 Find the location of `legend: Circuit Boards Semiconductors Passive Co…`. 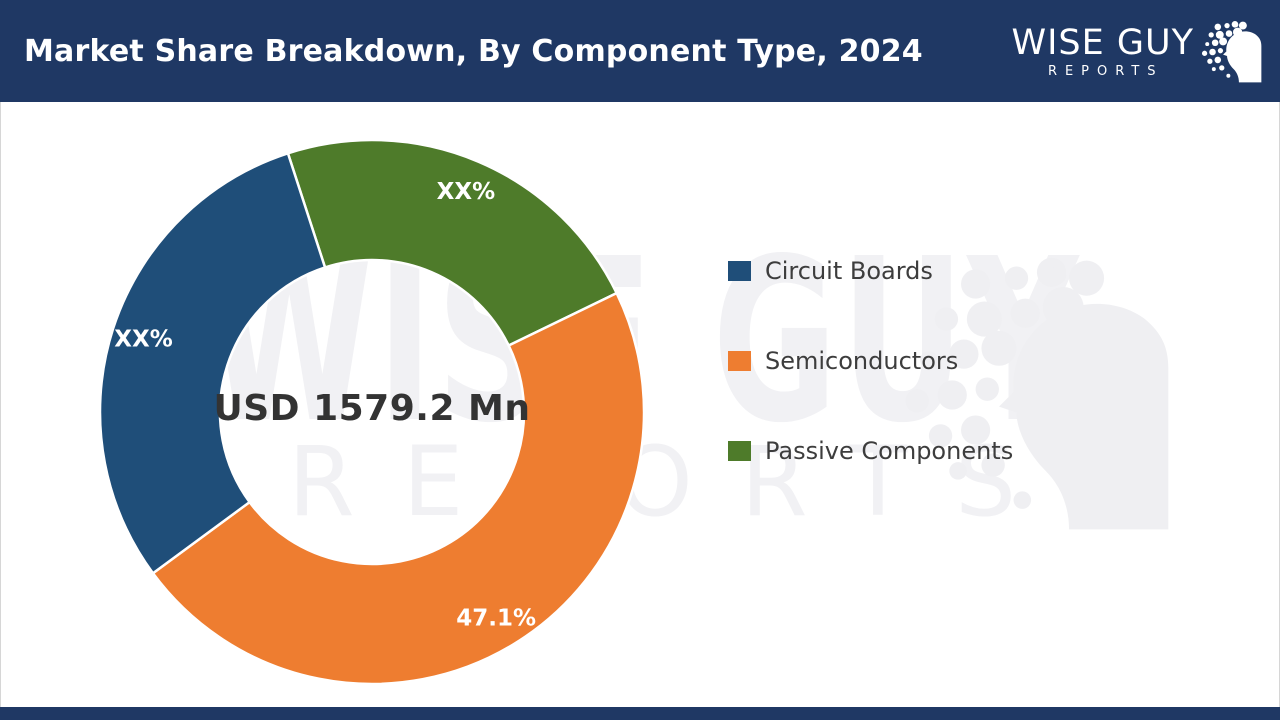

legend: Circuit Boards Semiconductors Passive Co… is located at coordinates (870, 361).